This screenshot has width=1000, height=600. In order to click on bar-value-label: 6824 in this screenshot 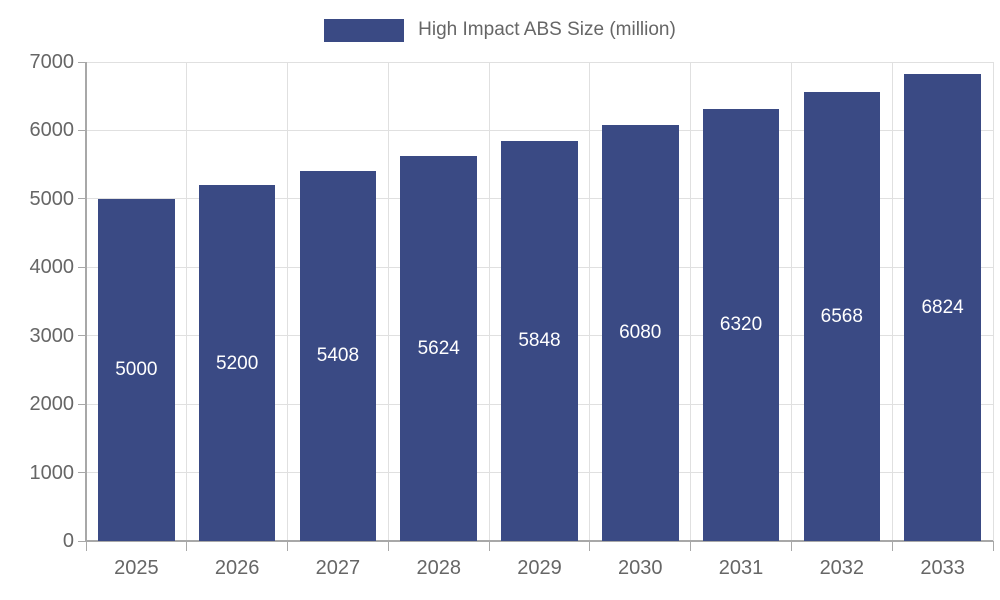, I will do `click(942, 307)`.